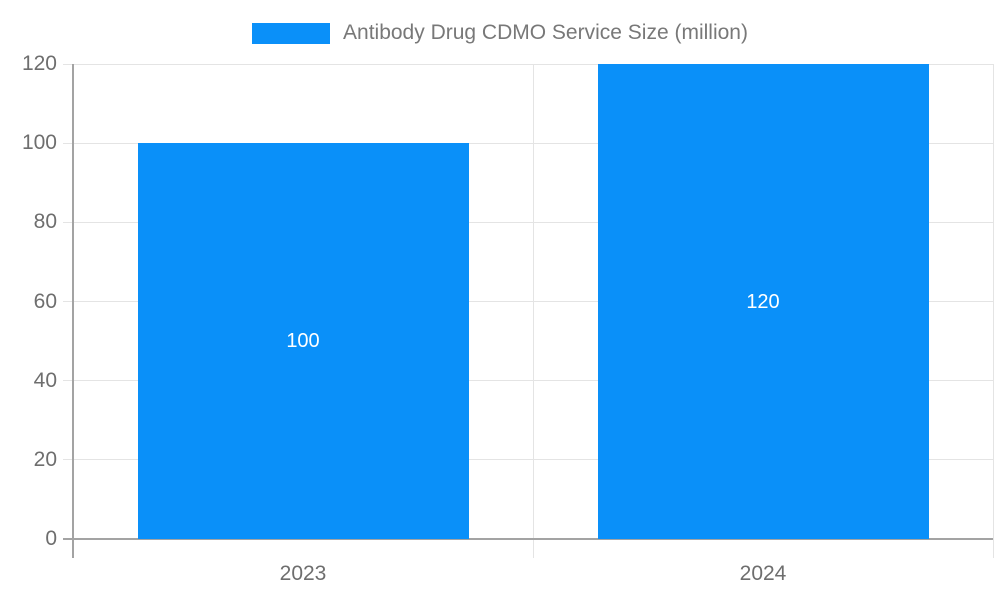 This screenshot has height=600, width=1000. Describe the element at coordinates (39, 63) in the screenshot. I see `y-tick-label: 120` at that location.